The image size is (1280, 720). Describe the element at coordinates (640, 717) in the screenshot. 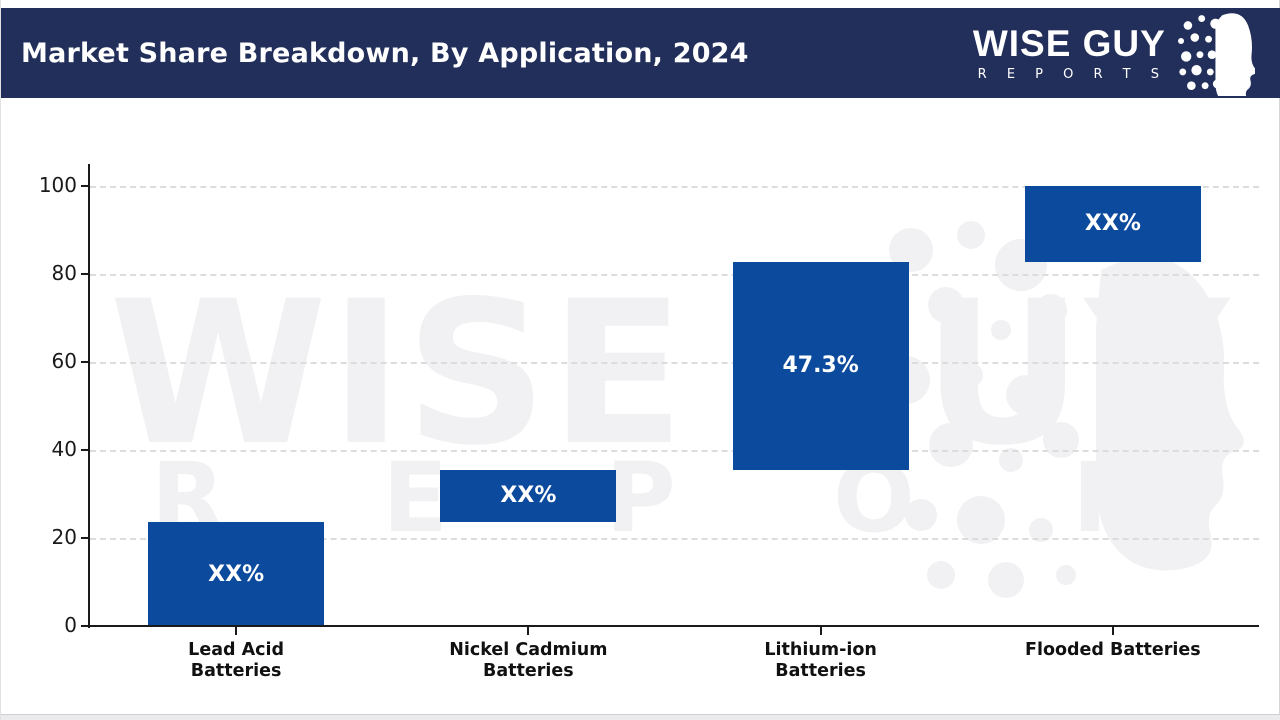

I see `window-bottom-edge` at that location.